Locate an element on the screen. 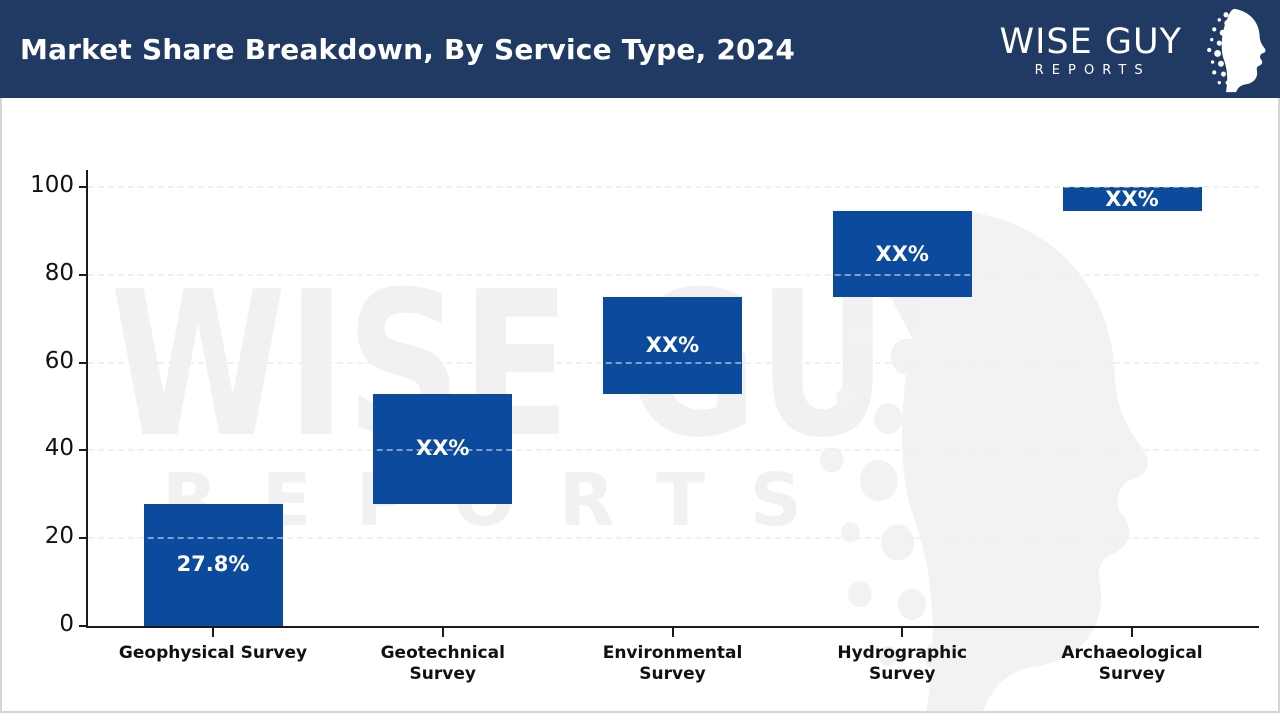  bar-segment: 27.8% is located at coordinates (213, 564).